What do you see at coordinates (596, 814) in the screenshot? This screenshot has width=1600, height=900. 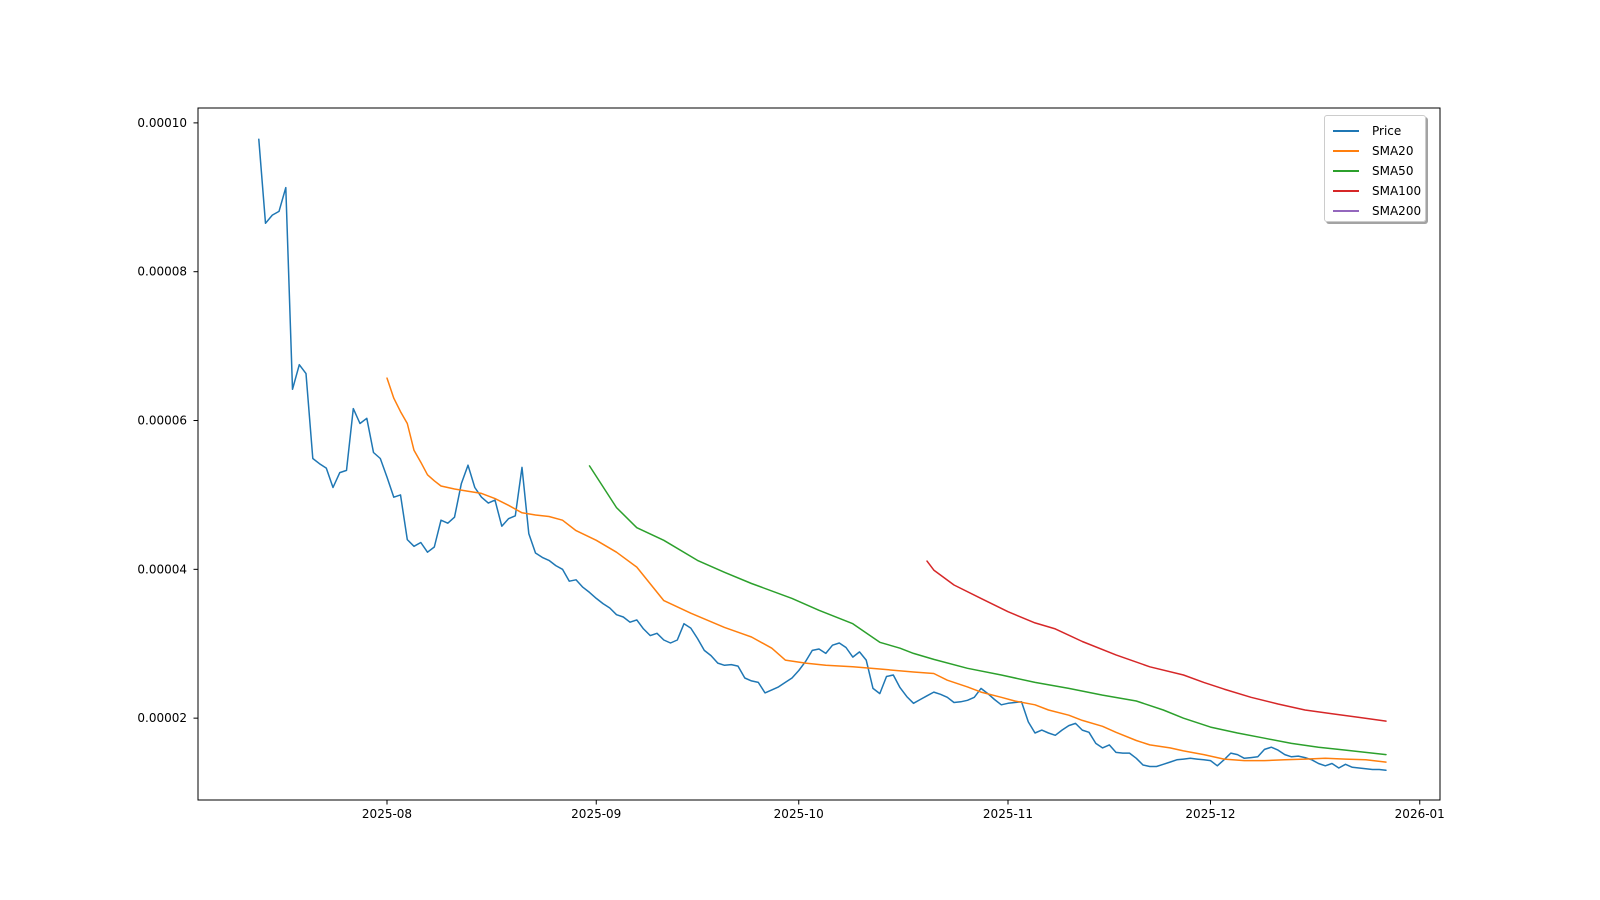 I see `x-axis-tick-label: 2025-09` at bounding box center [596, 814].